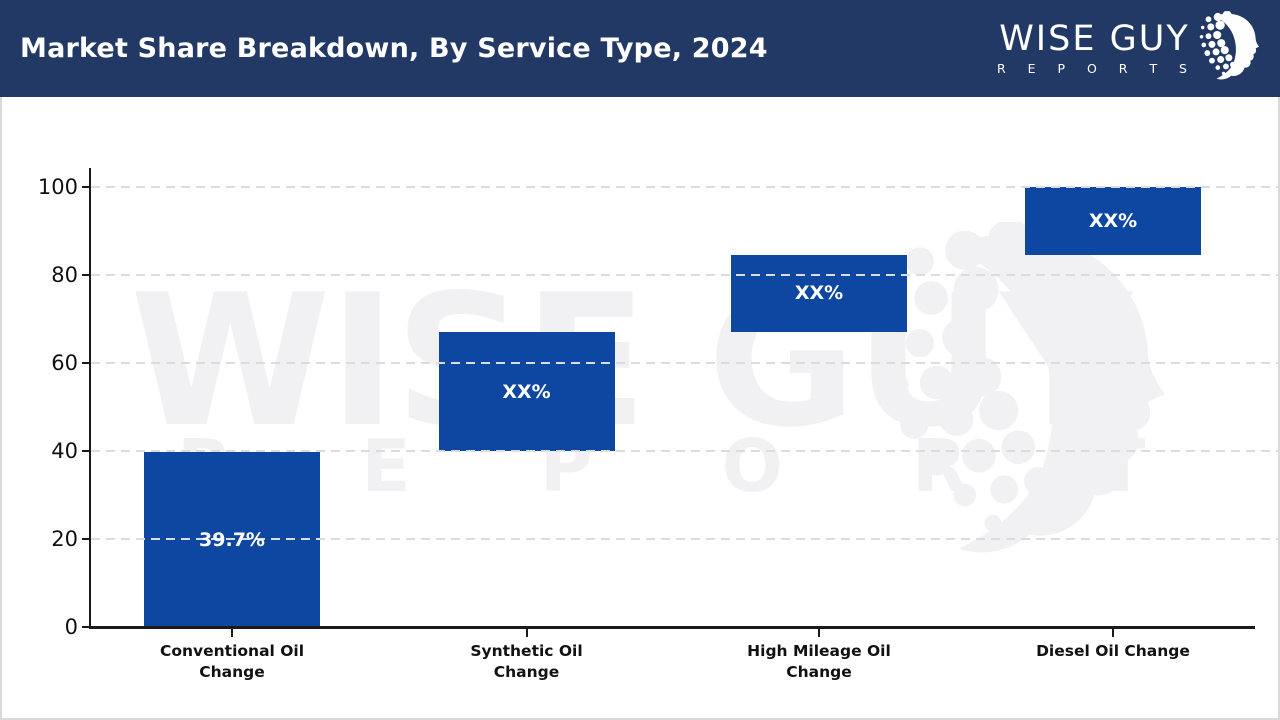 This screenshot has height=720, width=1280. What do you see at coordinates (64, 539) in the screenshot?
I see `y-tick-label: 20` at bounding box center [64, 539].